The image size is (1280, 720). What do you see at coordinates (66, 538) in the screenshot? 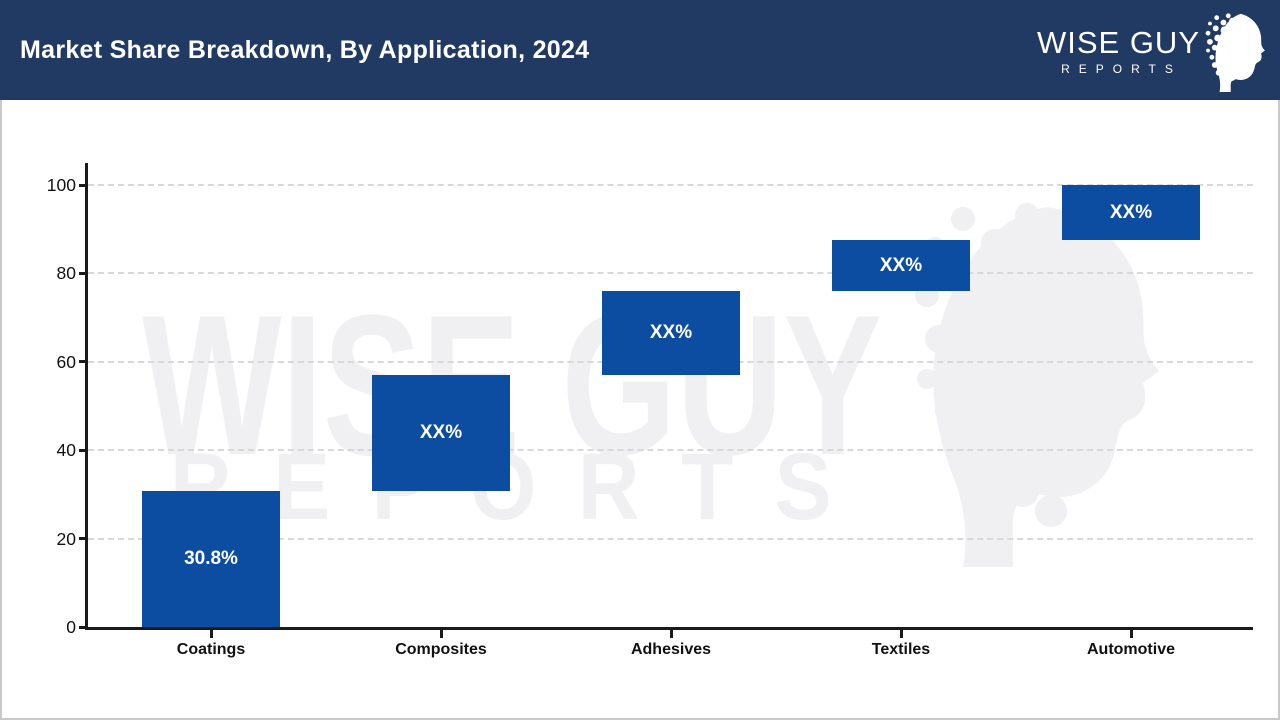
I see `y-tick-label-20: 20` at bounding box center [66, 538].